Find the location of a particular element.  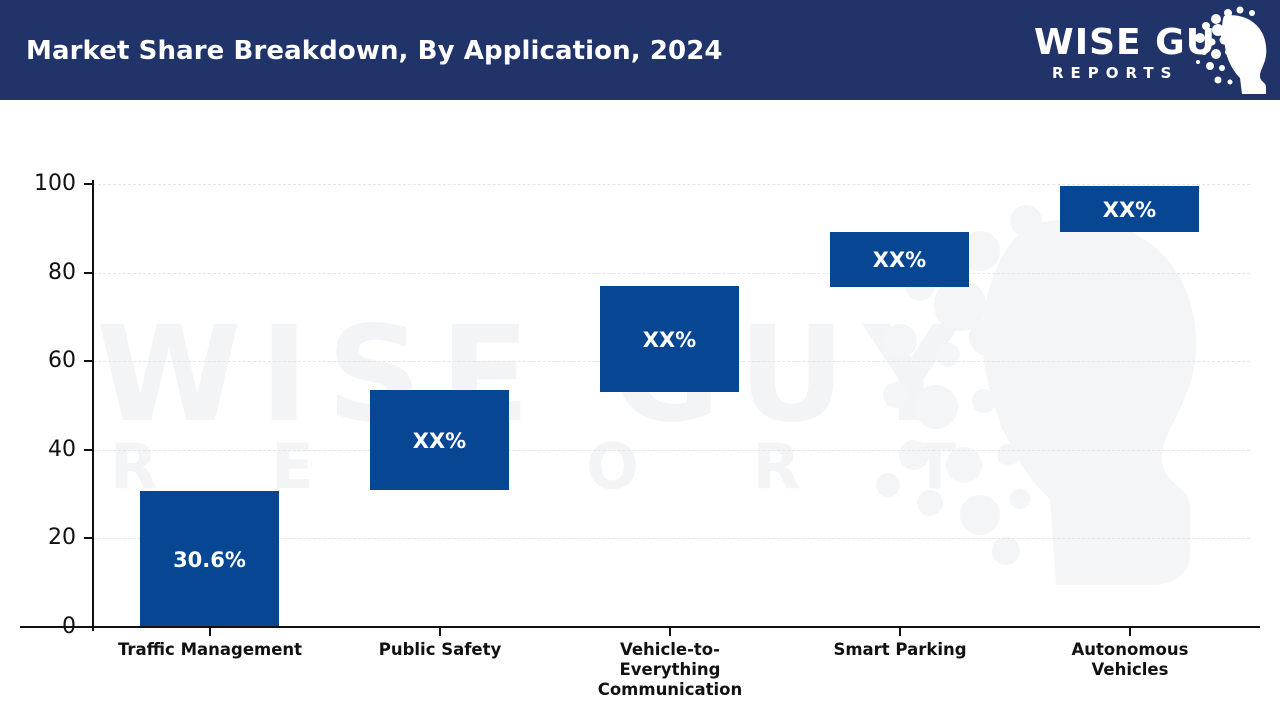

x-tick-mark-v2x-communication is located at coordinates (670, 631).